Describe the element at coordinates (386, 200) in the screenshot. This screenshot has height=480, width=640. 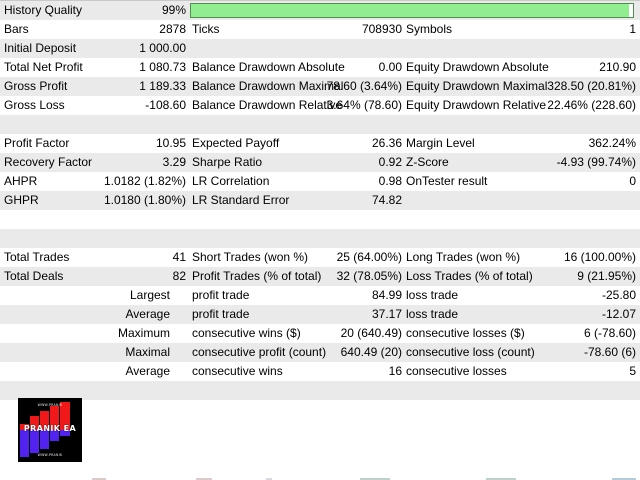
I see `metric-value-col2: 74.82` at that location.